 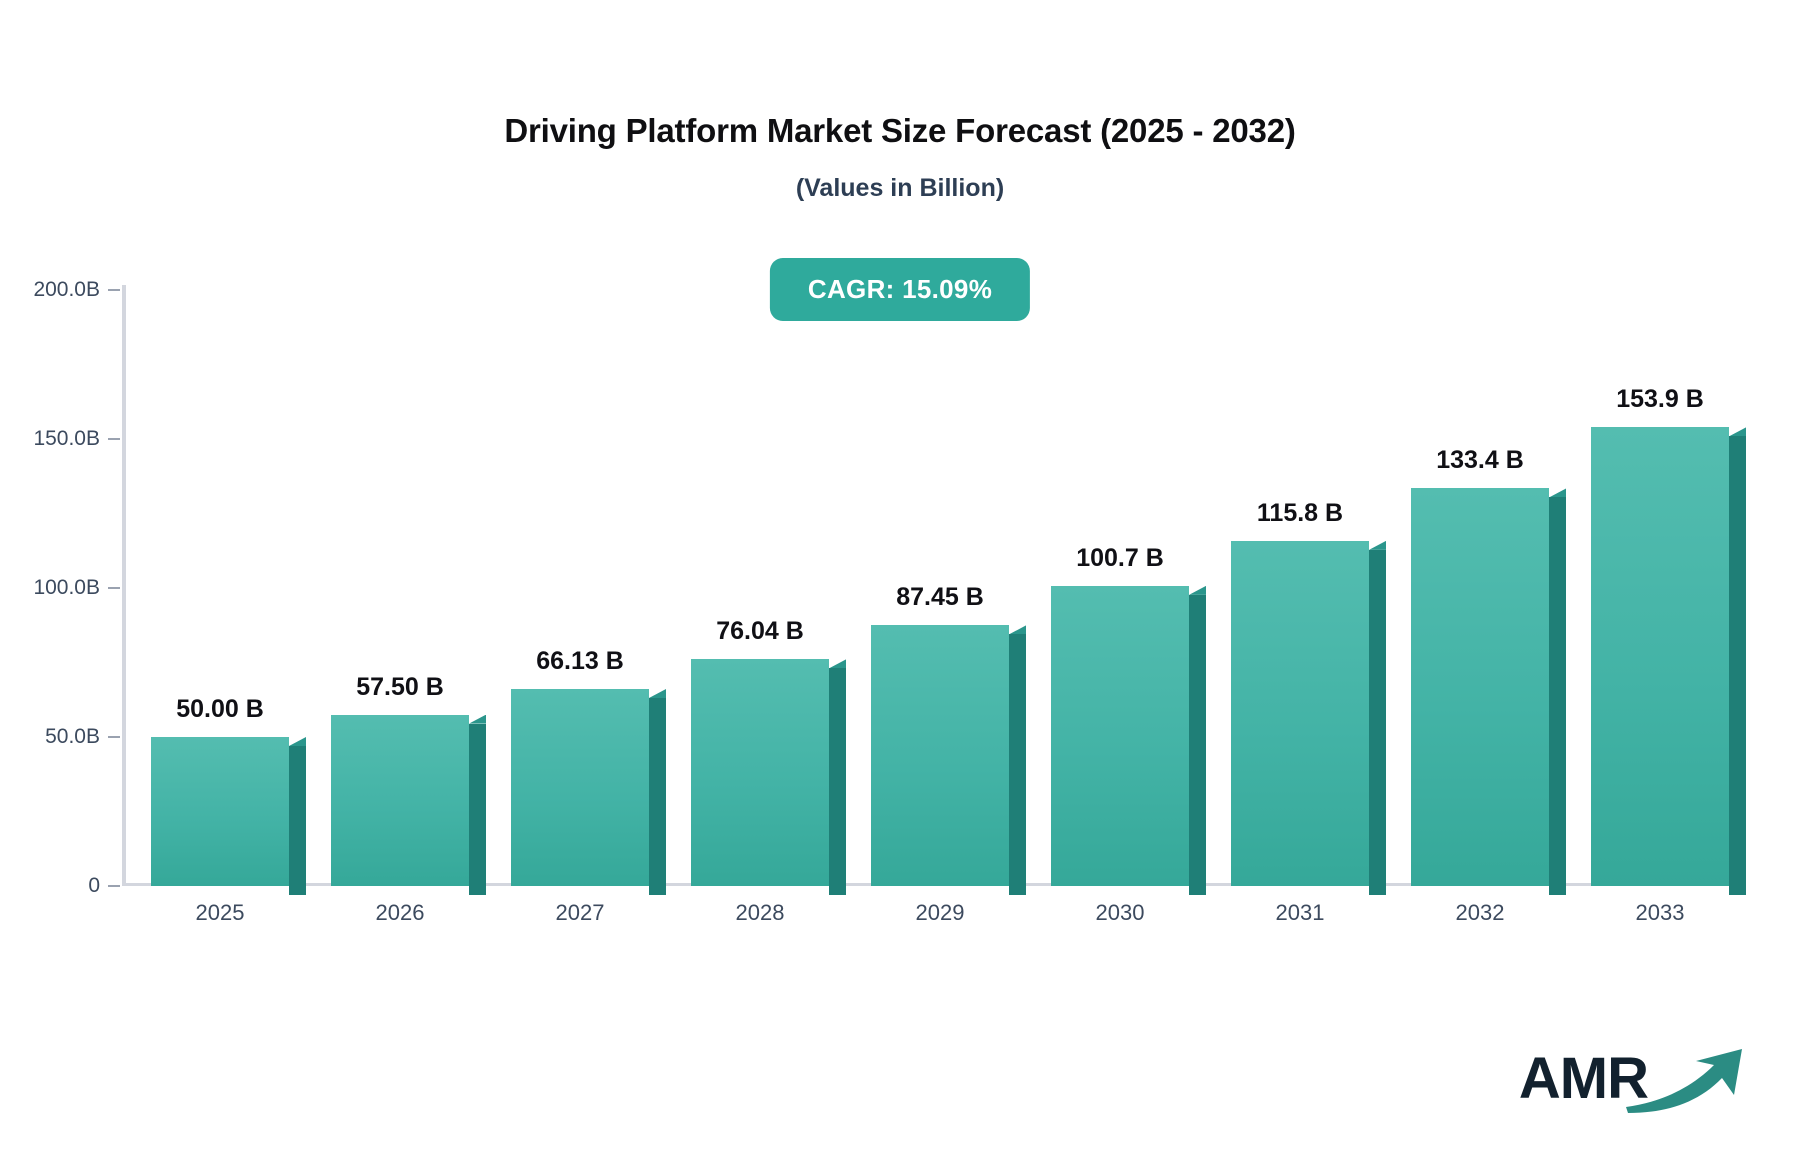 I want to click on logo-text: AMR, so click(x=1583, y=1078).